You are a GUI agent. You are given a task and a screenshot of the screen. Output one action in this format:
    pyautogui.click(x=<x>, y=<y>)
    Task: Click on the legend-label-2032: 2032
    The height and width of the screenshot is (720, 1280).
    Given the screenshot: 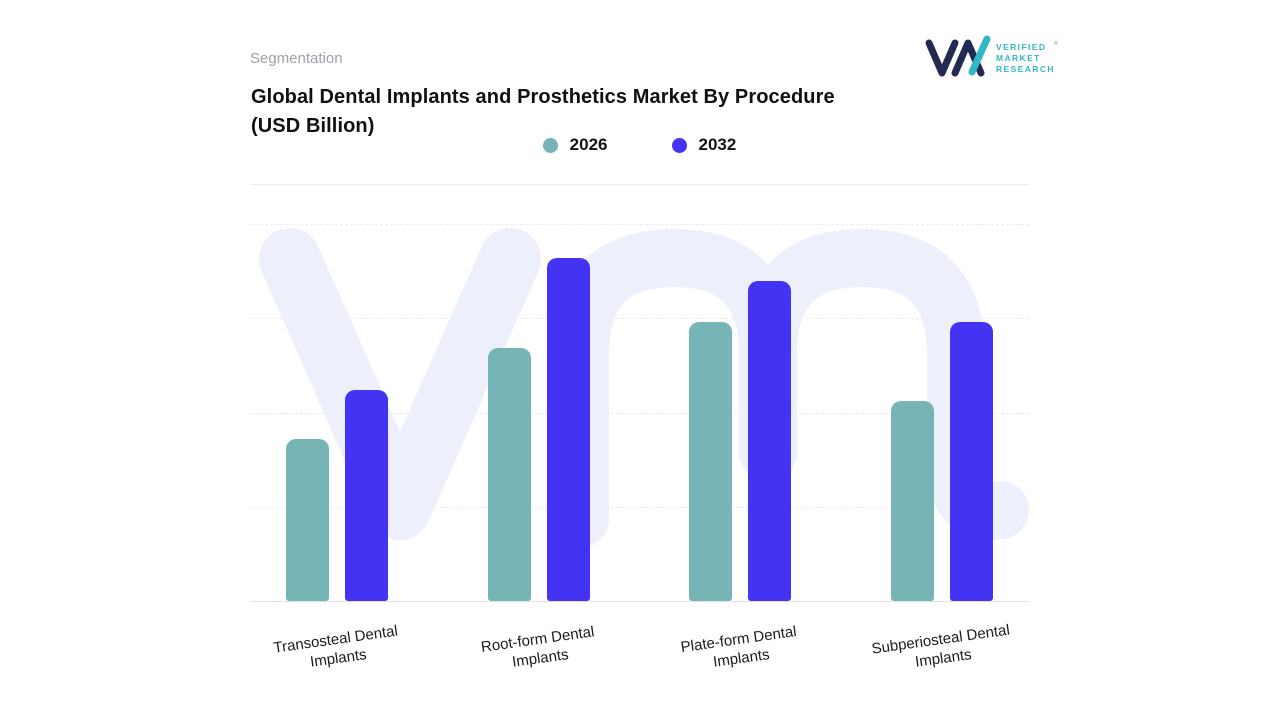 What is the action you would take?
    pyautogui.click(x=717, y=144)
    